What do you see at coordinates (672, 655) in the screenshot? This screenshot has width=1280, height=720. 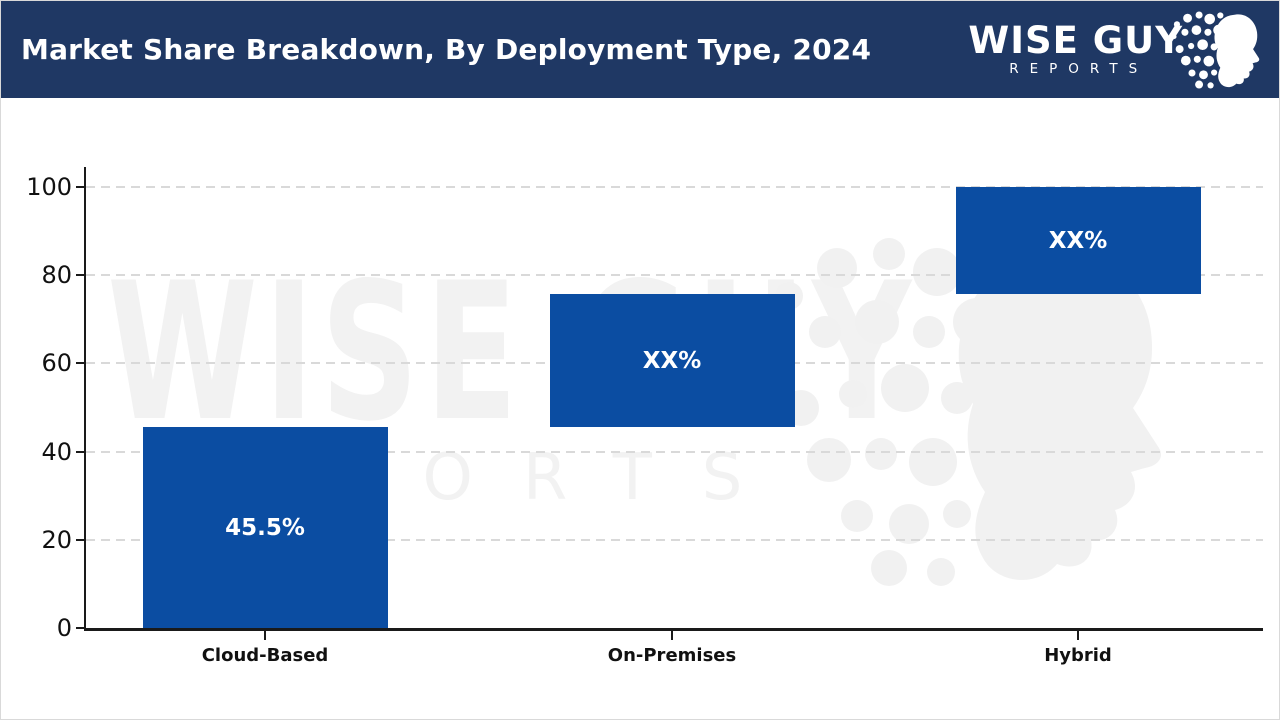 I see `category-label: On-Premises` at bounding box center [672, 655].